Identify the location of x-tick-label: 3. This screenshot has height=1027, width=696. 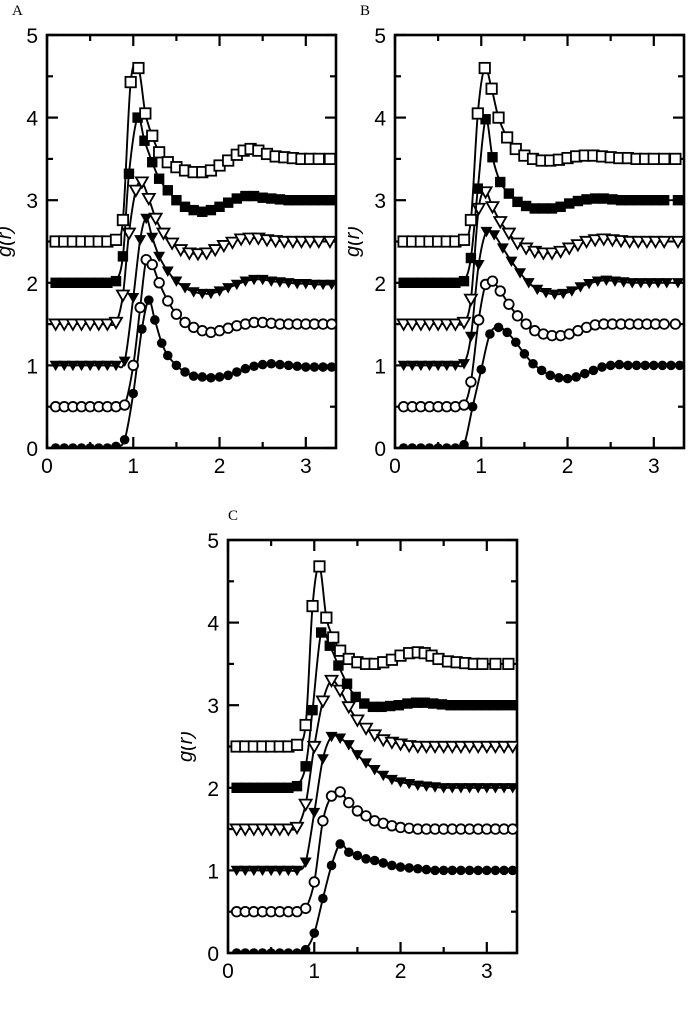
(487, 971).